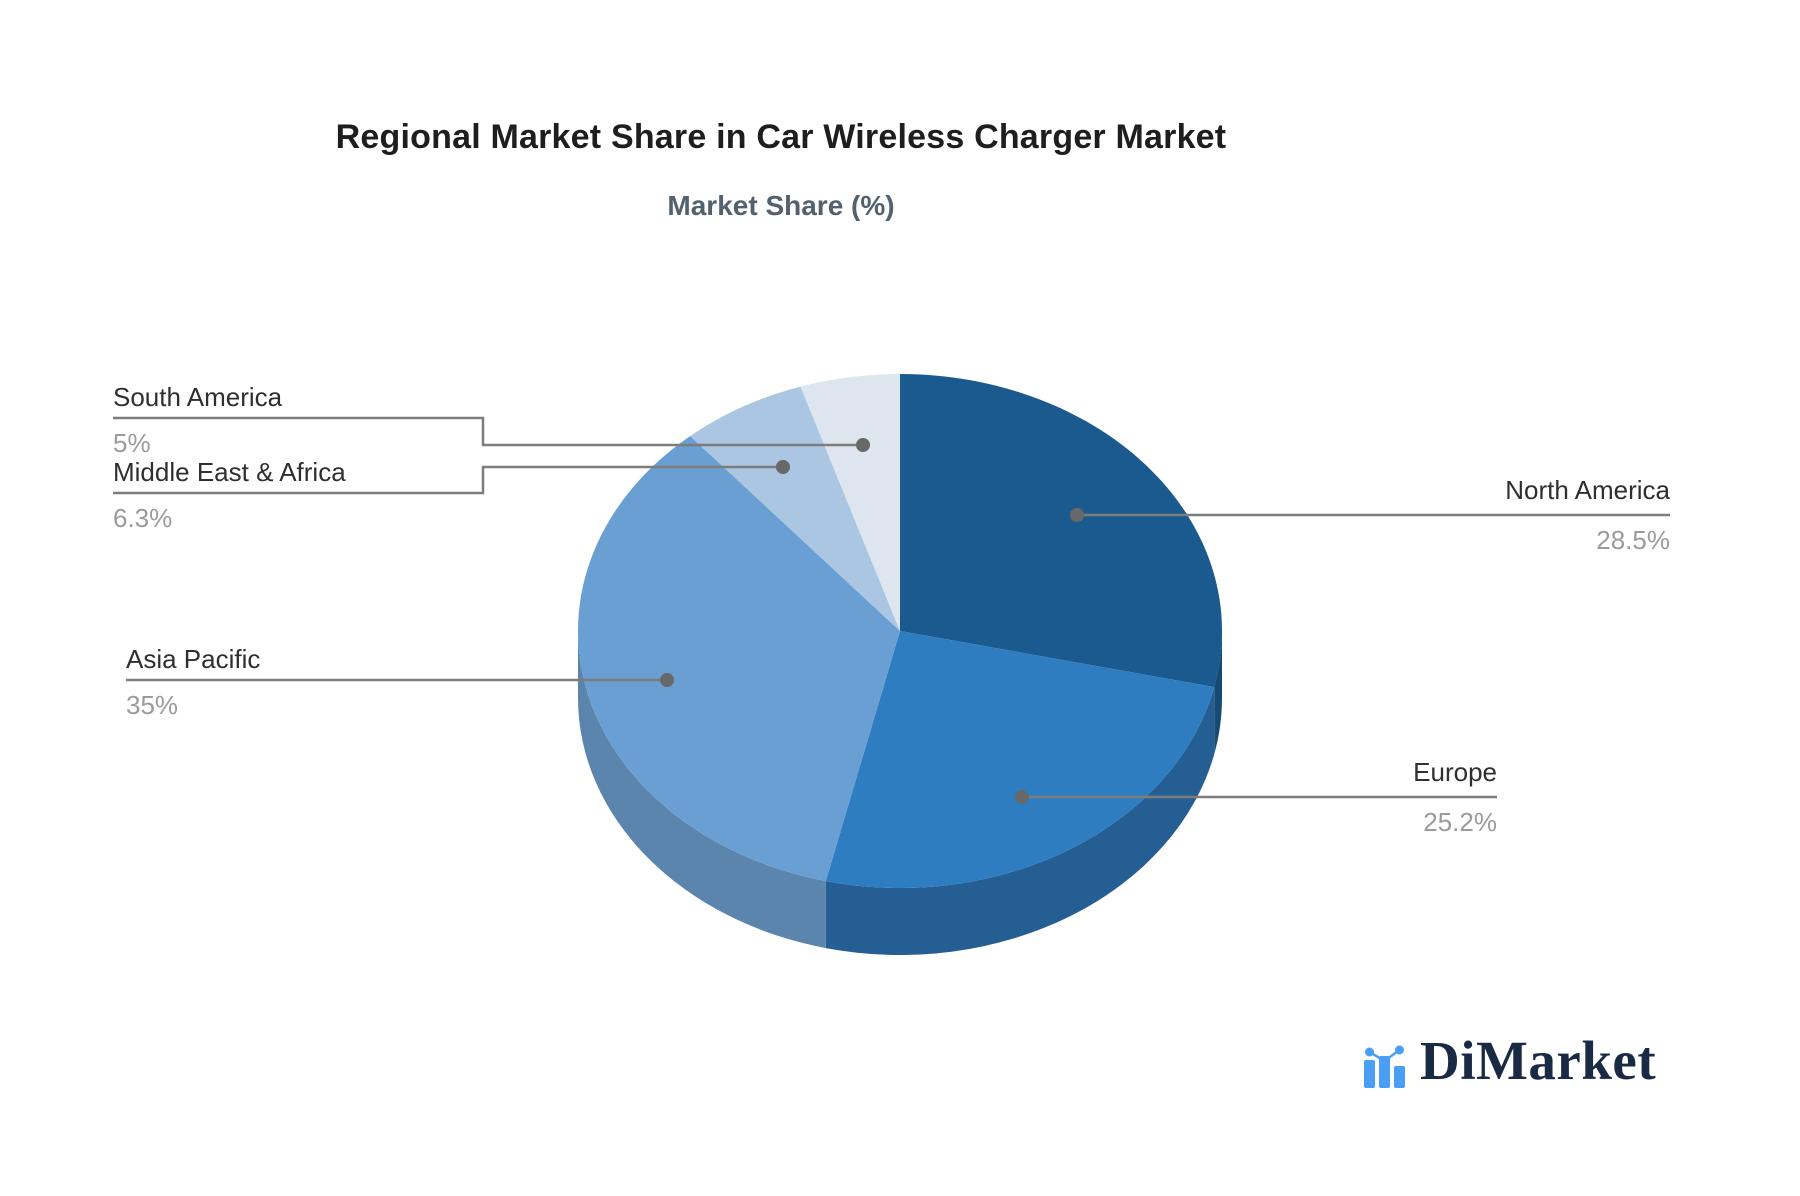  Describe the element at coordinates (1538, 1060) in the screenshot. I see `brand-name: DiMarket` at that location.